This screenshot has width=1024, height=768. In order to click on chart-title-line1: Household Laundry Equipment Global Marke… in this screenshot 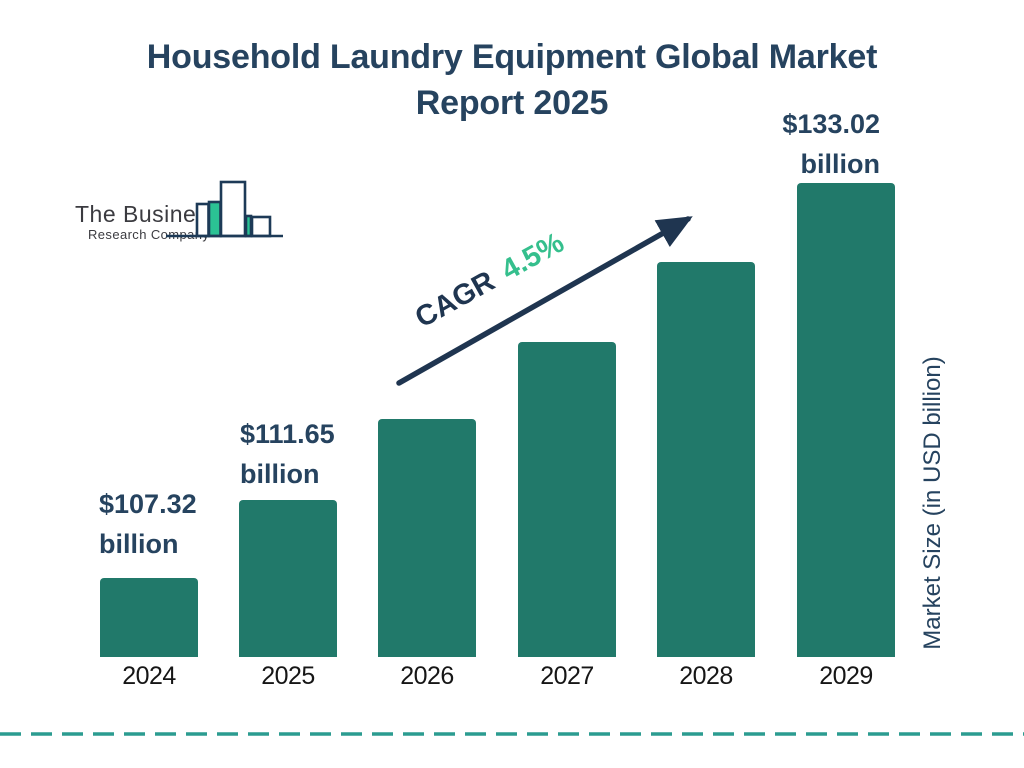, I will do `click(512, 57)`.